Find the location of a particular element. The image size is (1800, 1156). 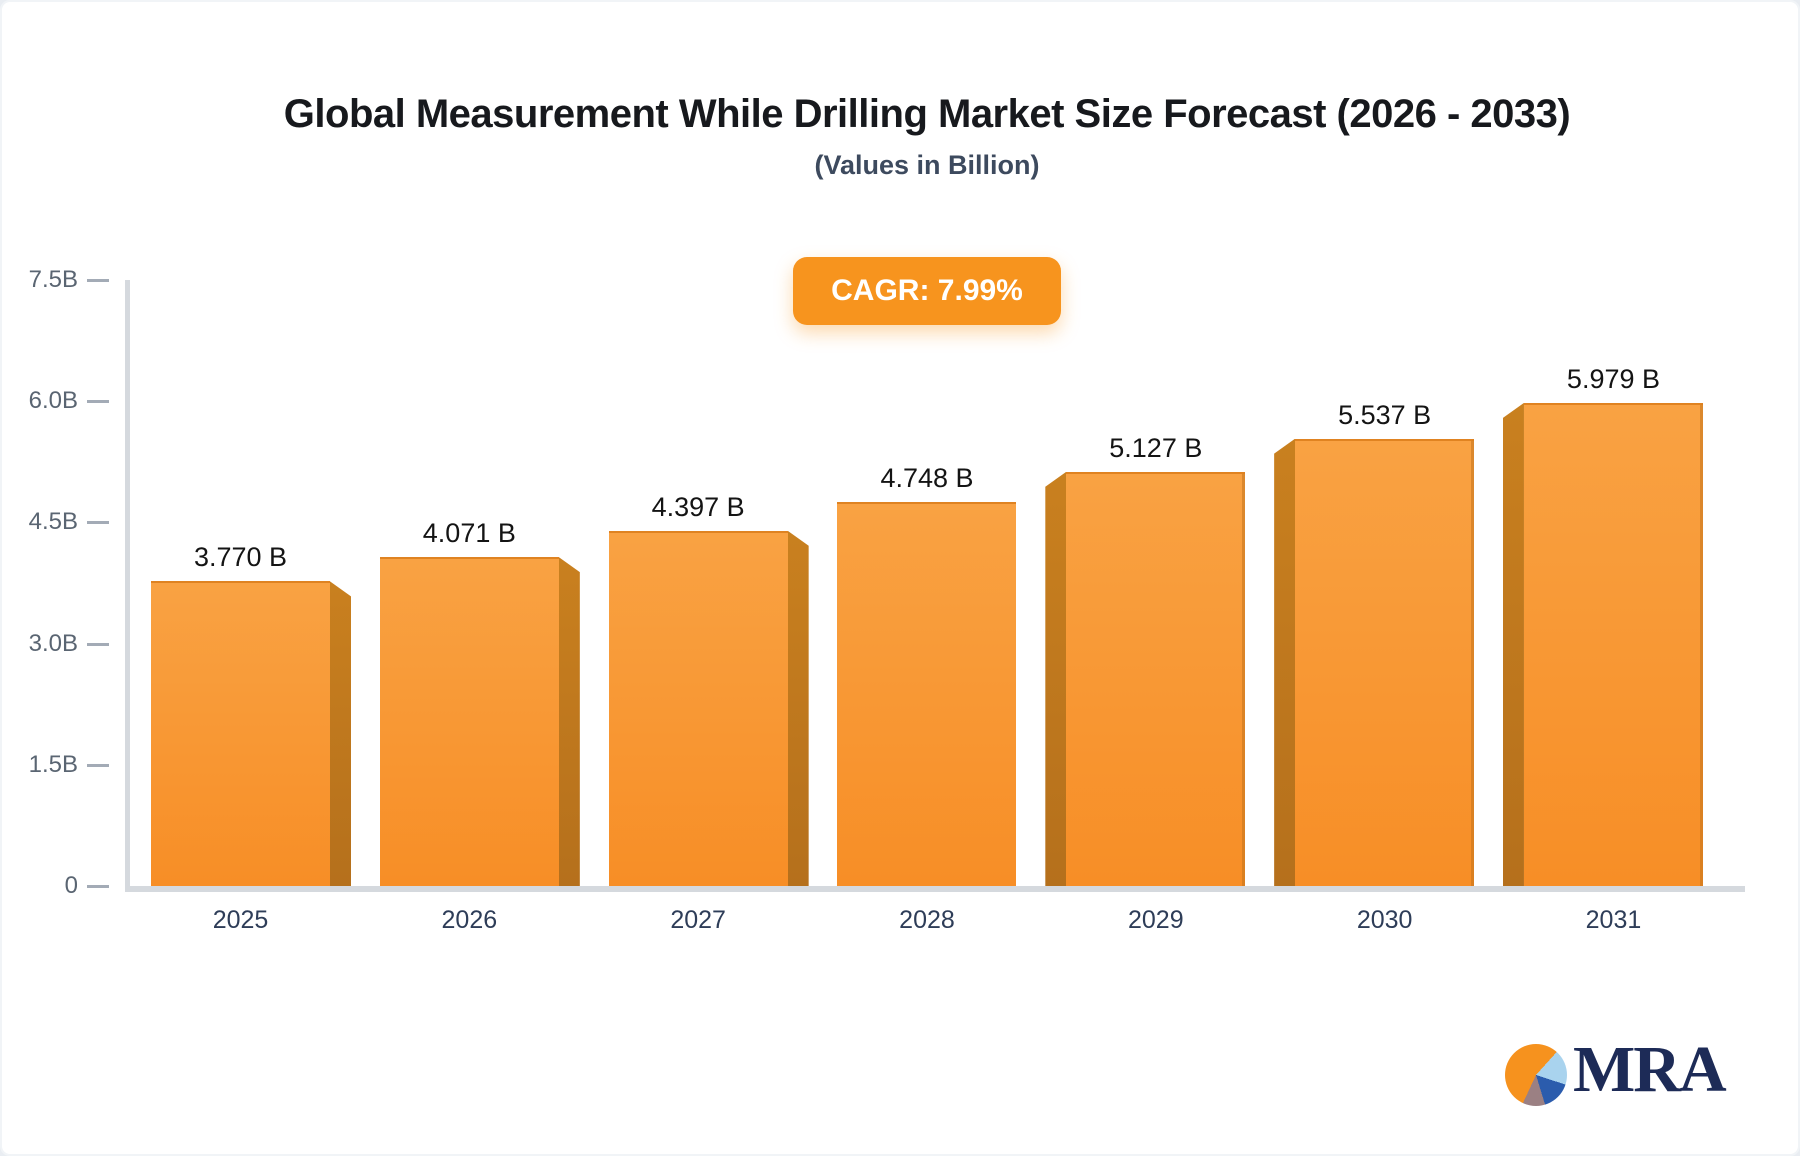

y-tick-label: 0 is located at coordinates (71, 885).